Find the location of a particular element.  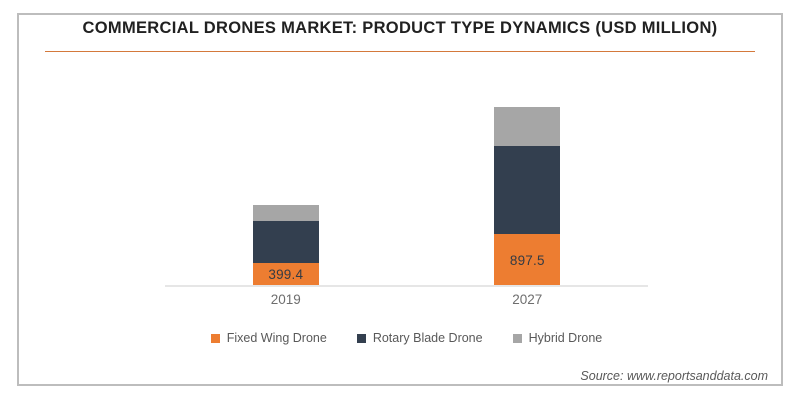

x-axis-label-2019: 2019 is located at coordinates (285, 299).